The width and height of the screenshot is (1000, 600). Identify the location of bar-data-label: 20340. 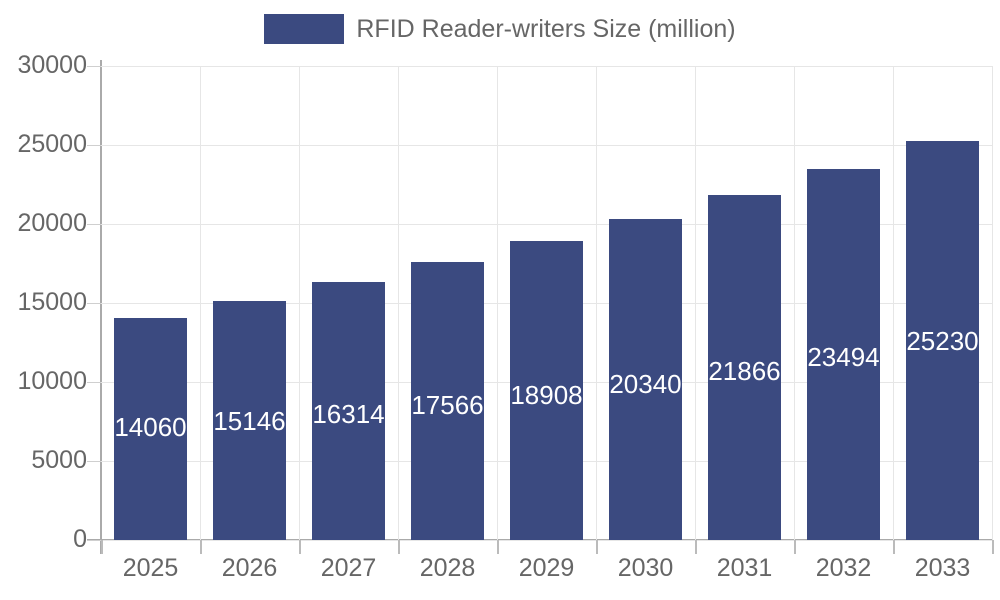
(645, 384).